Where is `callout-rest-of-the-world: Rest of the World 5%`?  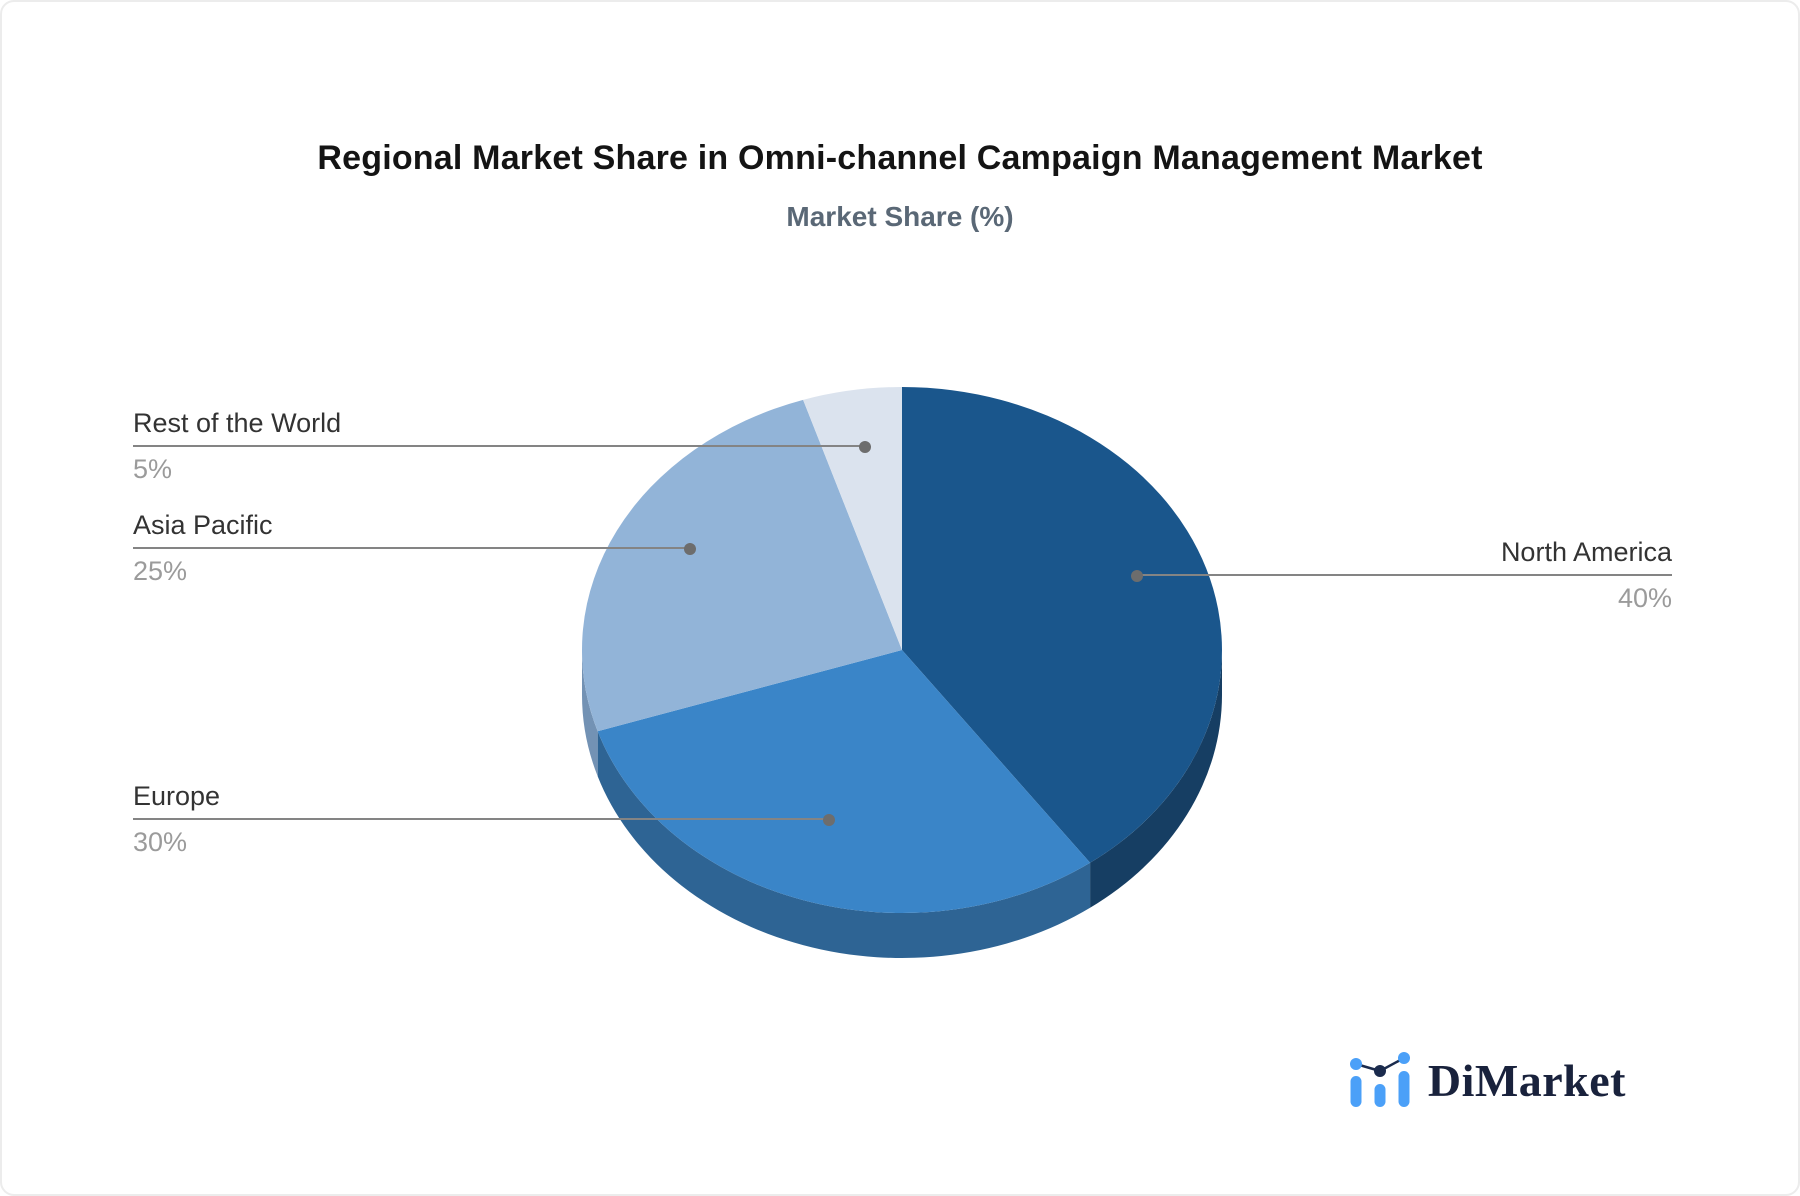 callout-rest-of-the-world: Rest of the World 5% is located at coordinates (502, 446).